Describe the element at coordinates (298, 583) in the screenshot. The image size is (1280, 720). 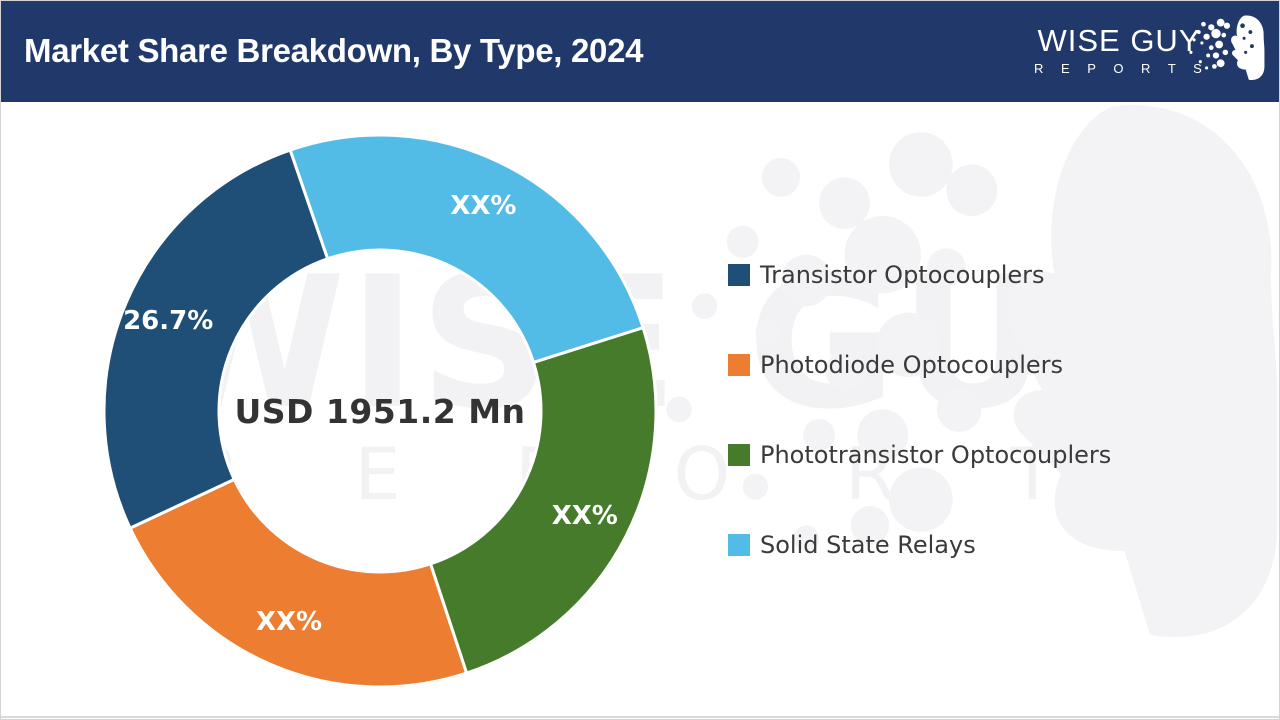
I see `donut-slice-photodiode-optocouplers` at that location.